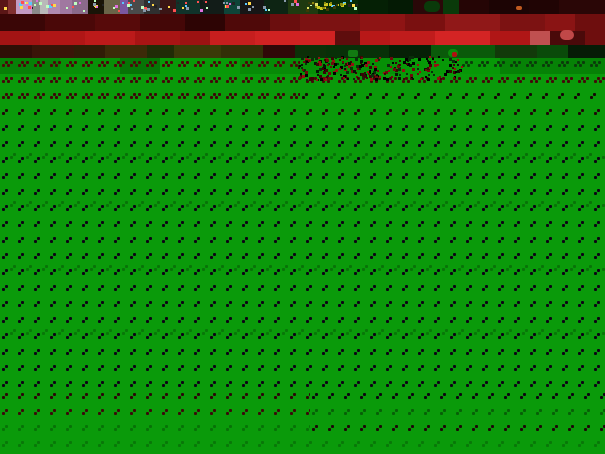  I want to click on noise-strip, so click(302, 7).